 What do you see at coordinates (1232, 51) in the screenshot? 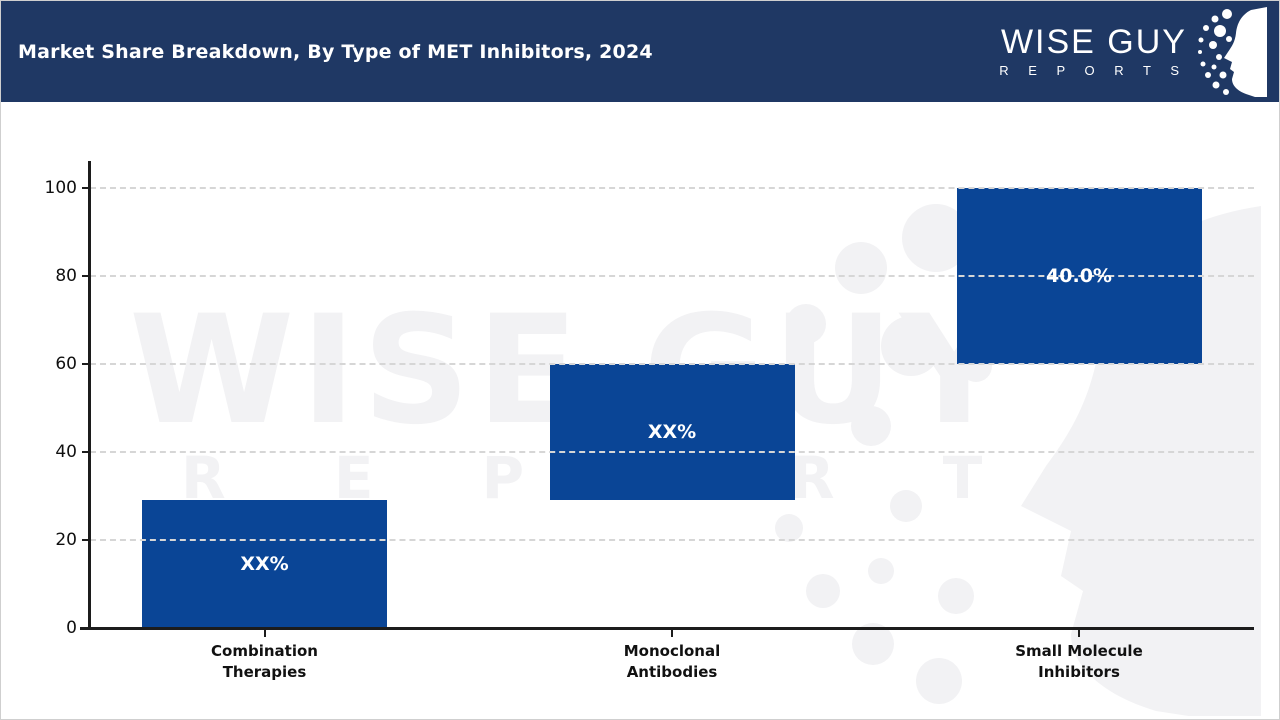
I see `head-profile-icon` at bounding box center [1232, 51].